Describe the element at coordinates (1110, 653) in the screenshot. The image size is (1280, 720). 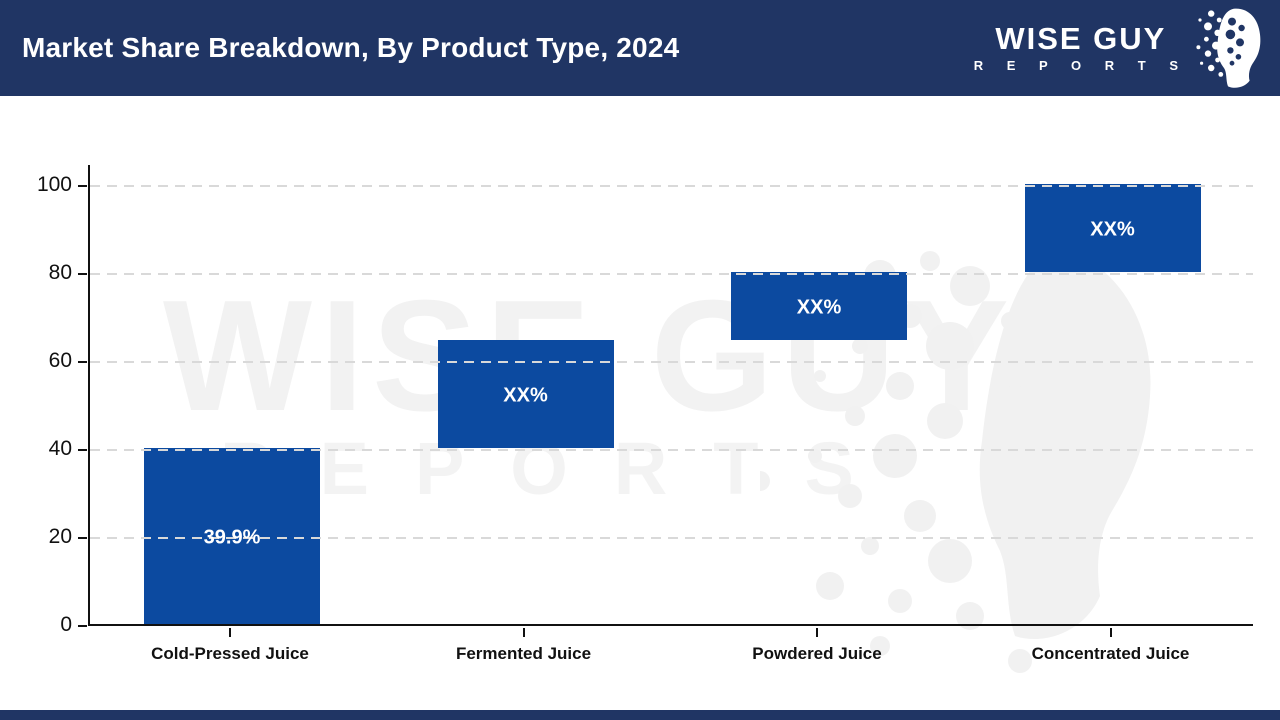
I see `x-category-label-3: Concentrated Juice` at that location.